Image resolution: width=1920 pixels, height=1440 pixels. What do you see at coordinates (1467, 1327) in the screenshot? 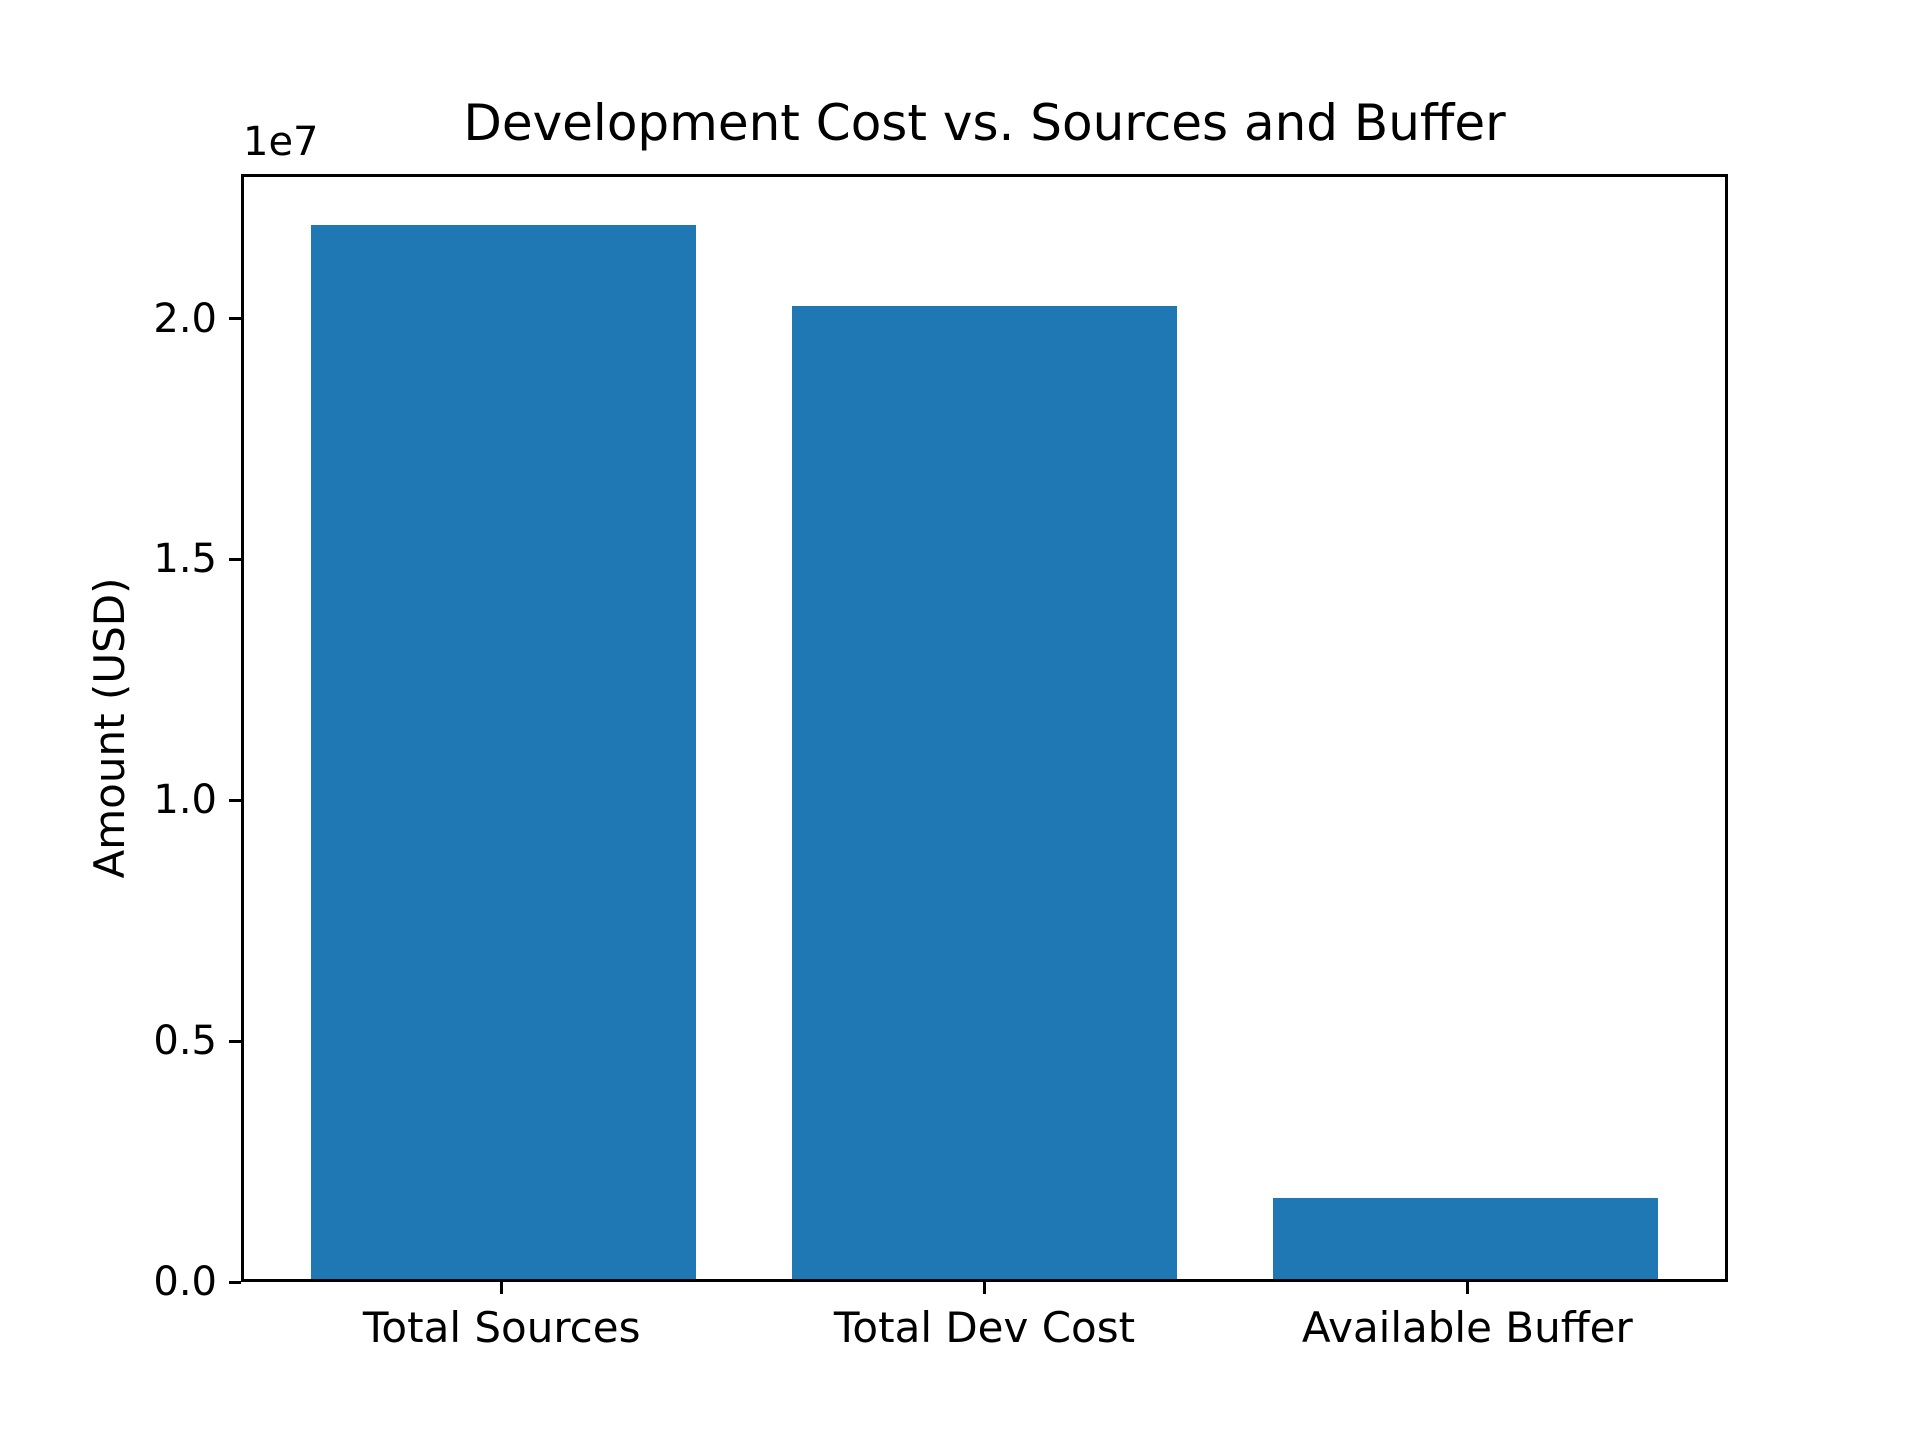
I see `x-tick-label: Available Buffer` at bounding box center [1467, 1327].